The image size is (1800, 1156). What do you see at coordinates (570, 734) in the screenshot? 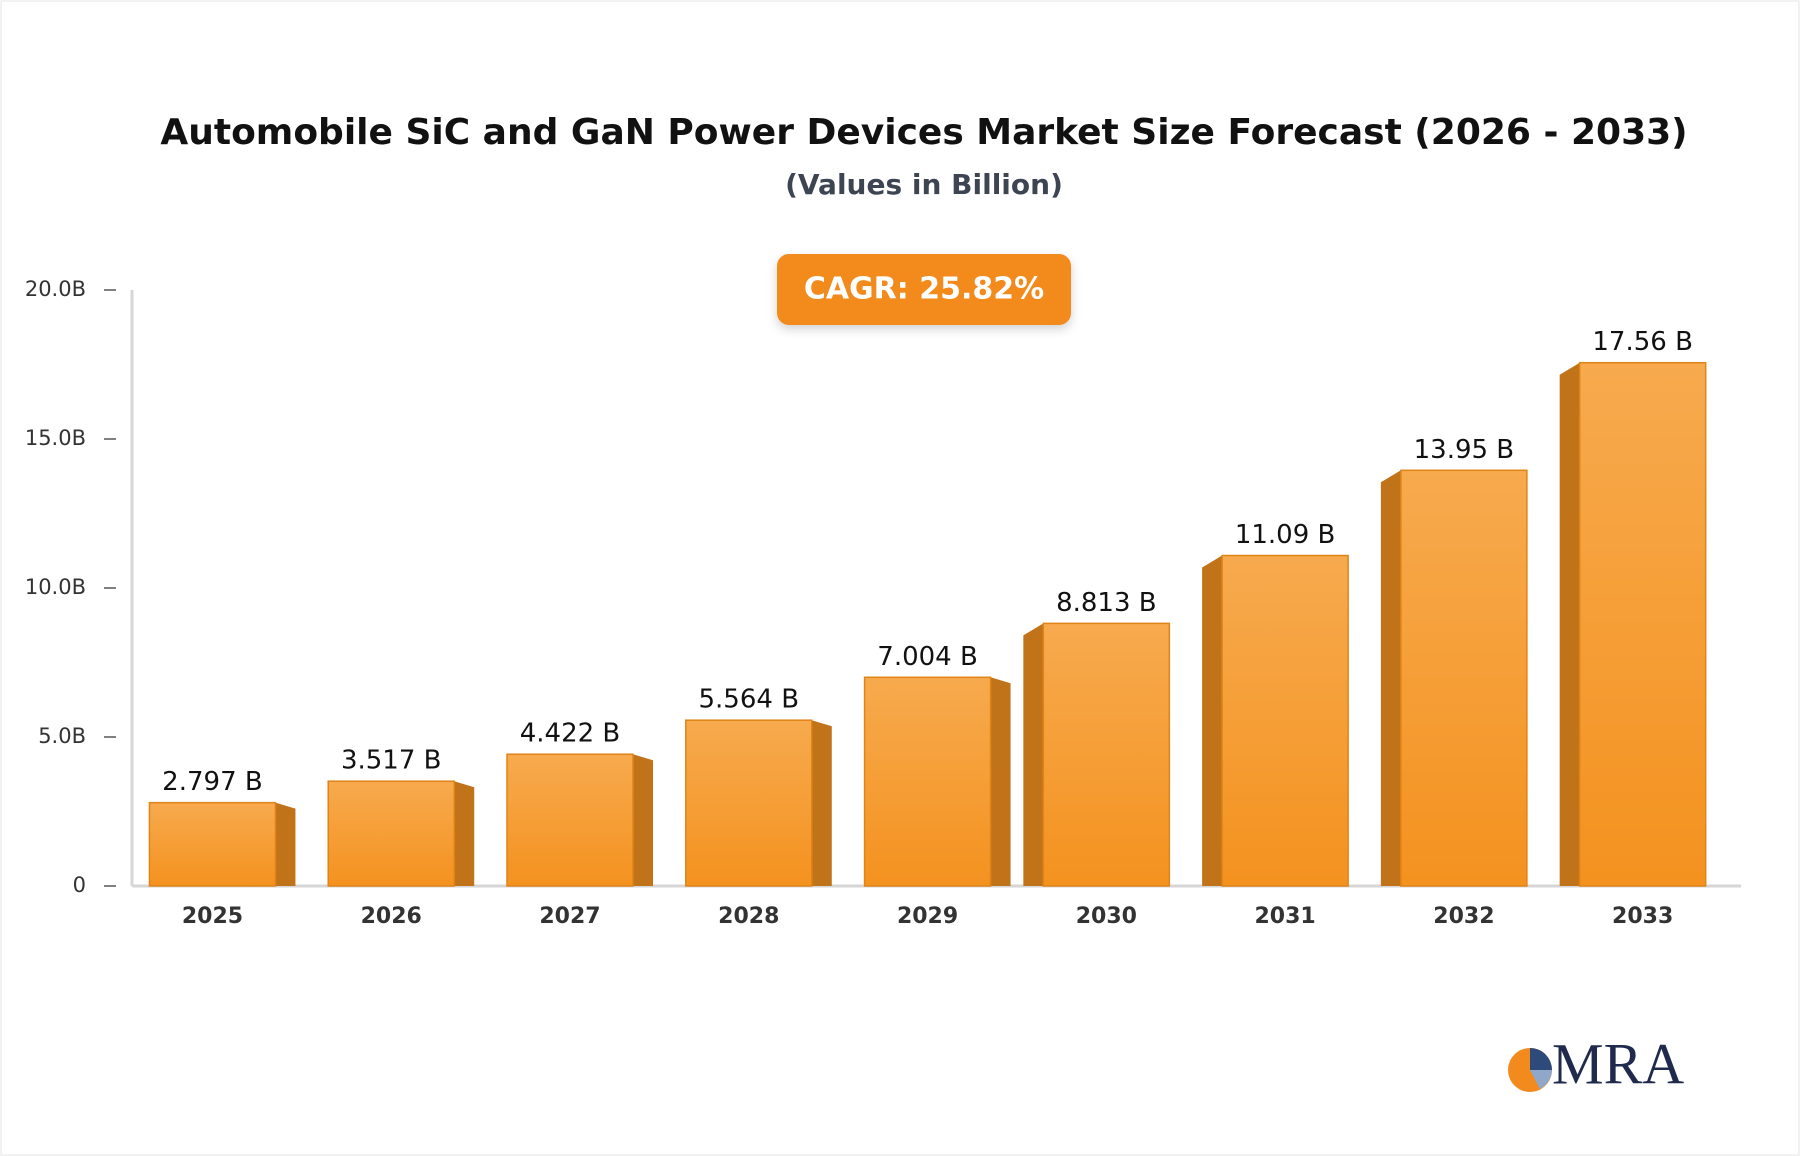
I see `value-label: 4.422 B` at bounding box center [570, 734].